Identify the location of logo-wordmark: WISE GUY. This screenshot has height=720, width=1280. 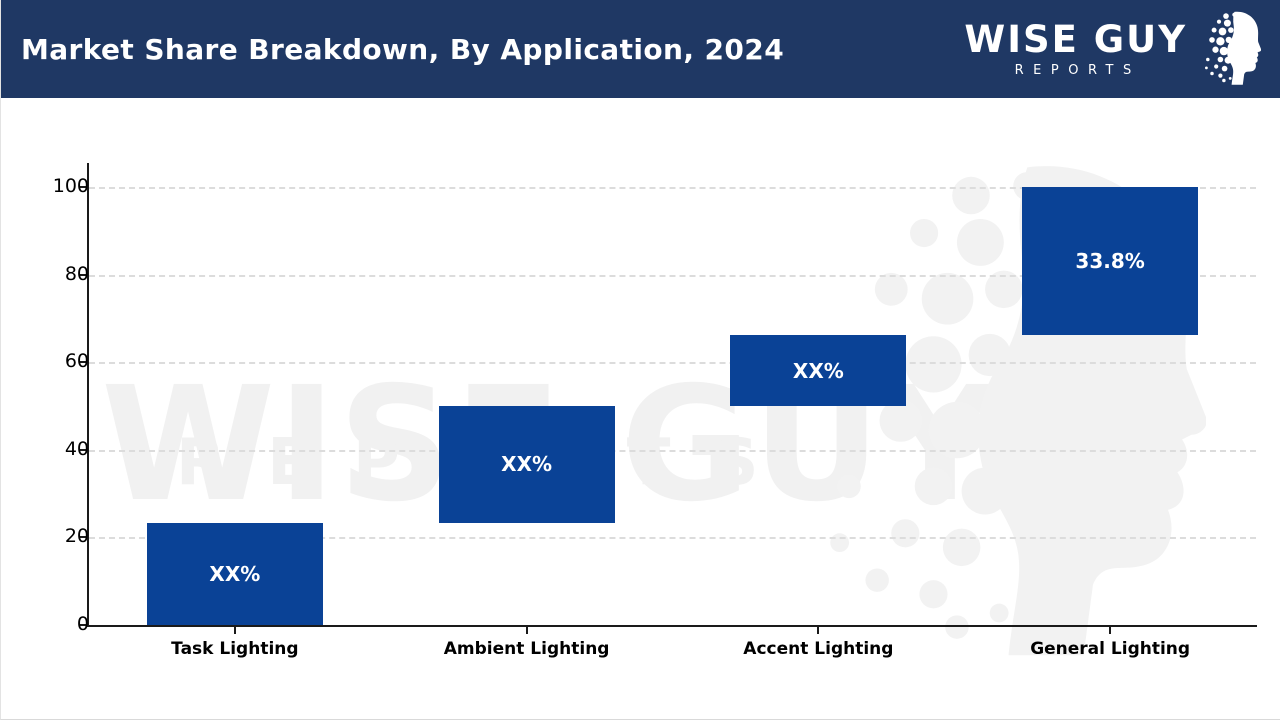
(1075, 39).